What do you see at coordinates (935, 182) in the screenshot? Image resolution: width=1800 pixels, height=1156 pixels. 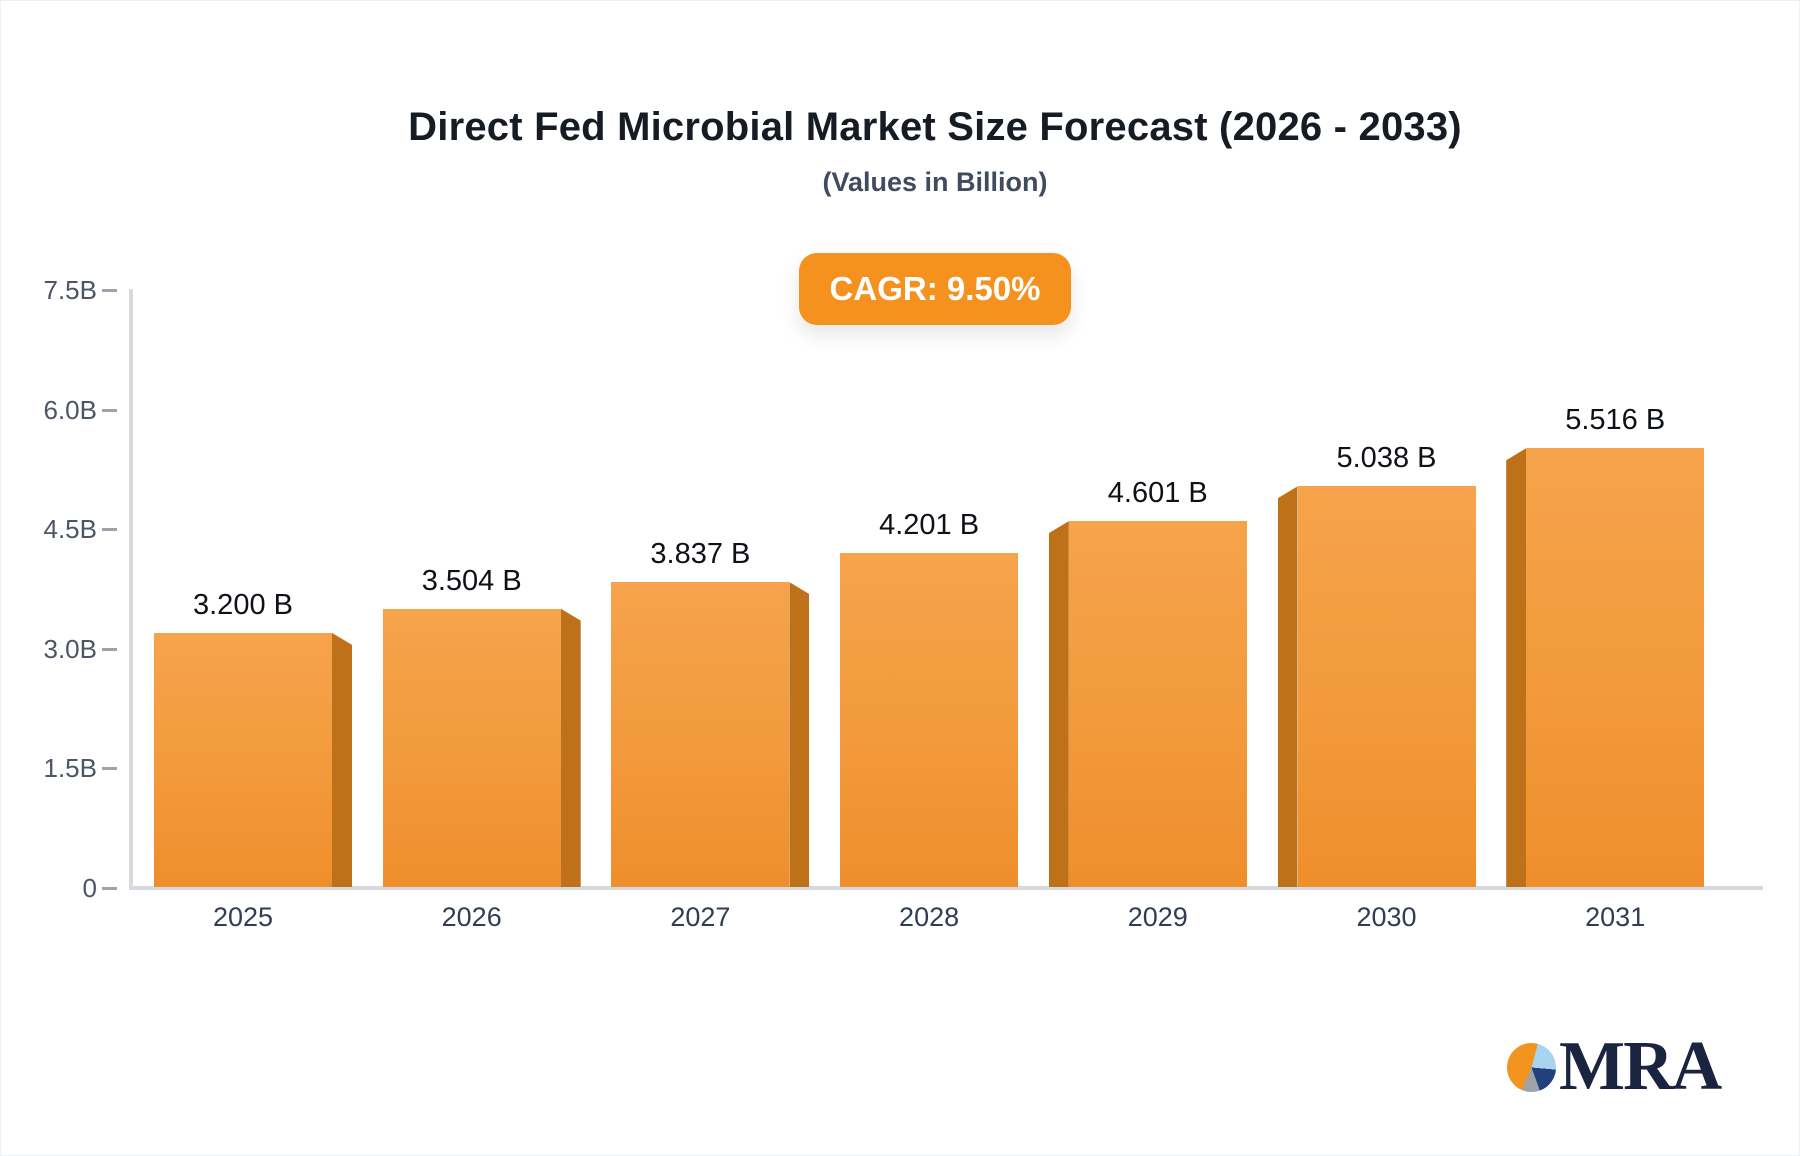 I see `page-subtitle: (Values in Billion)` at bounding box center [935, 182].